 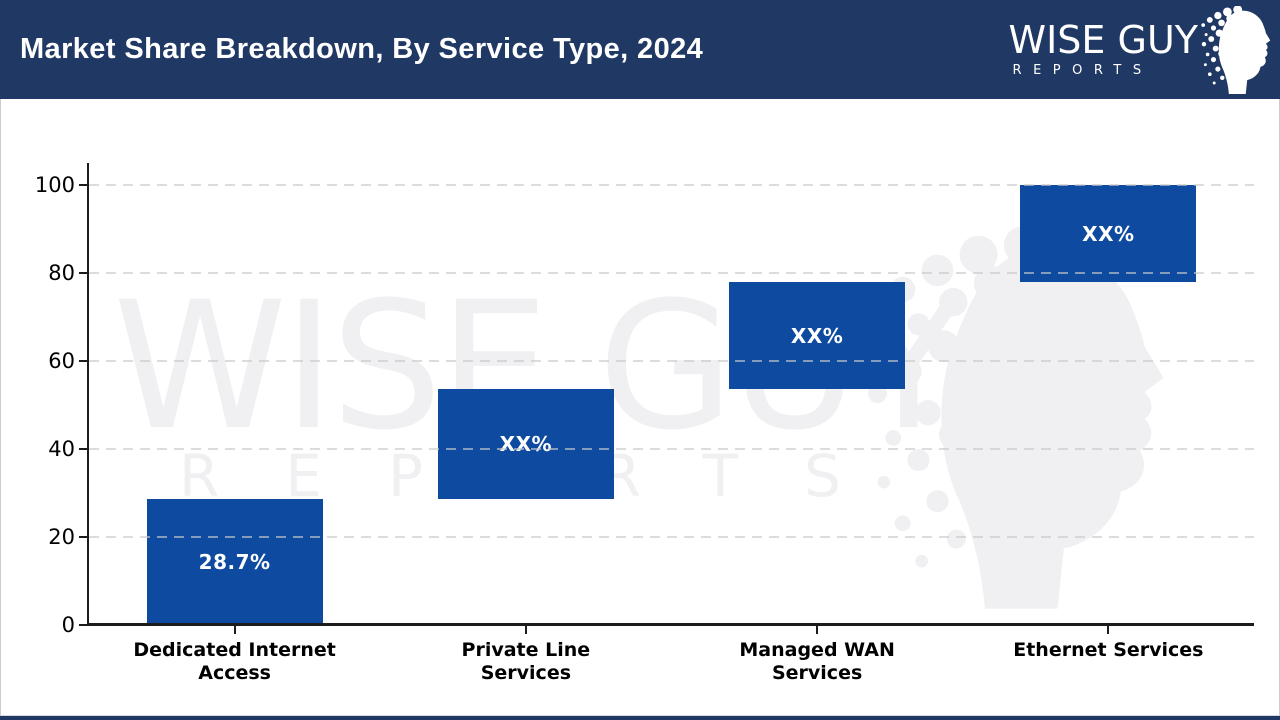 I want to click on y-axis-tick-label: 60, so click(x=61, y=361).